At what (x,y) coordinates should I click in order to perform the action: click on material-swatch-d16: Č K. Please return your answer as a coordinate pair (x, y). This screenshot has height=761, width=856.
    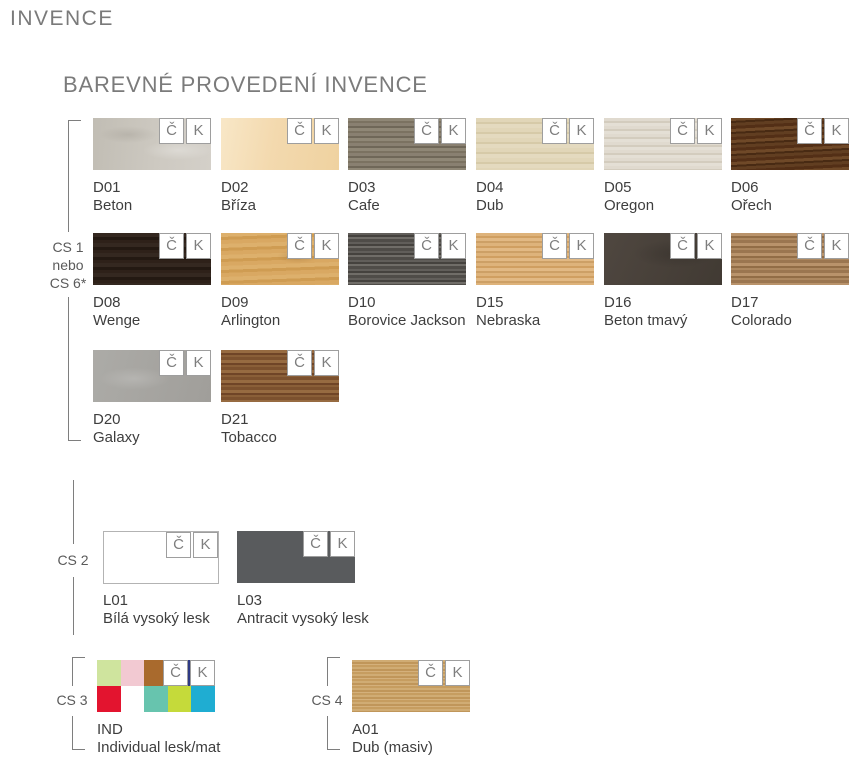
    Looking at the image, I should click on (663, 259).